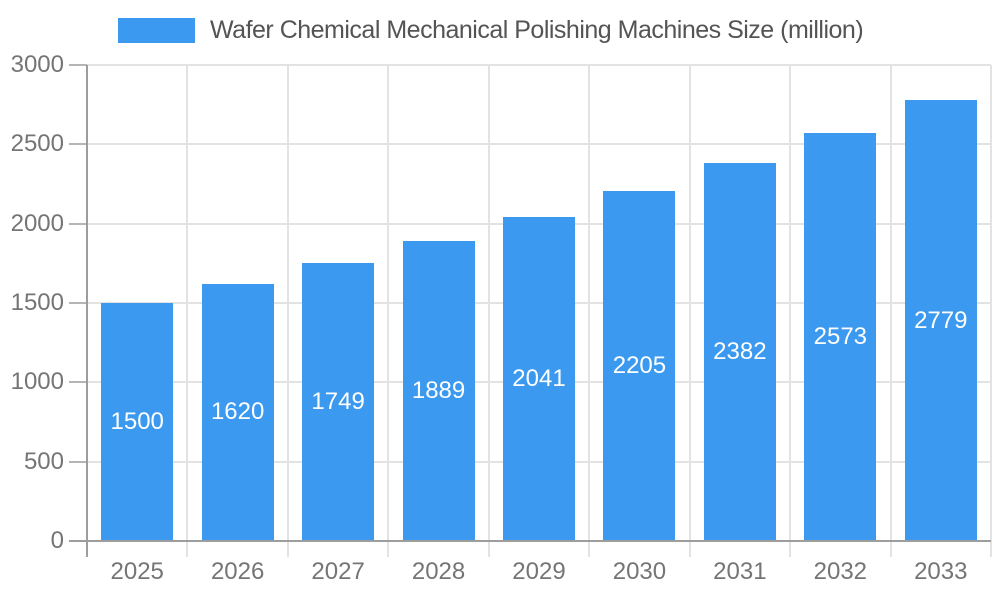  I want to click on y-axis-label: 2500, so click(37, 144).